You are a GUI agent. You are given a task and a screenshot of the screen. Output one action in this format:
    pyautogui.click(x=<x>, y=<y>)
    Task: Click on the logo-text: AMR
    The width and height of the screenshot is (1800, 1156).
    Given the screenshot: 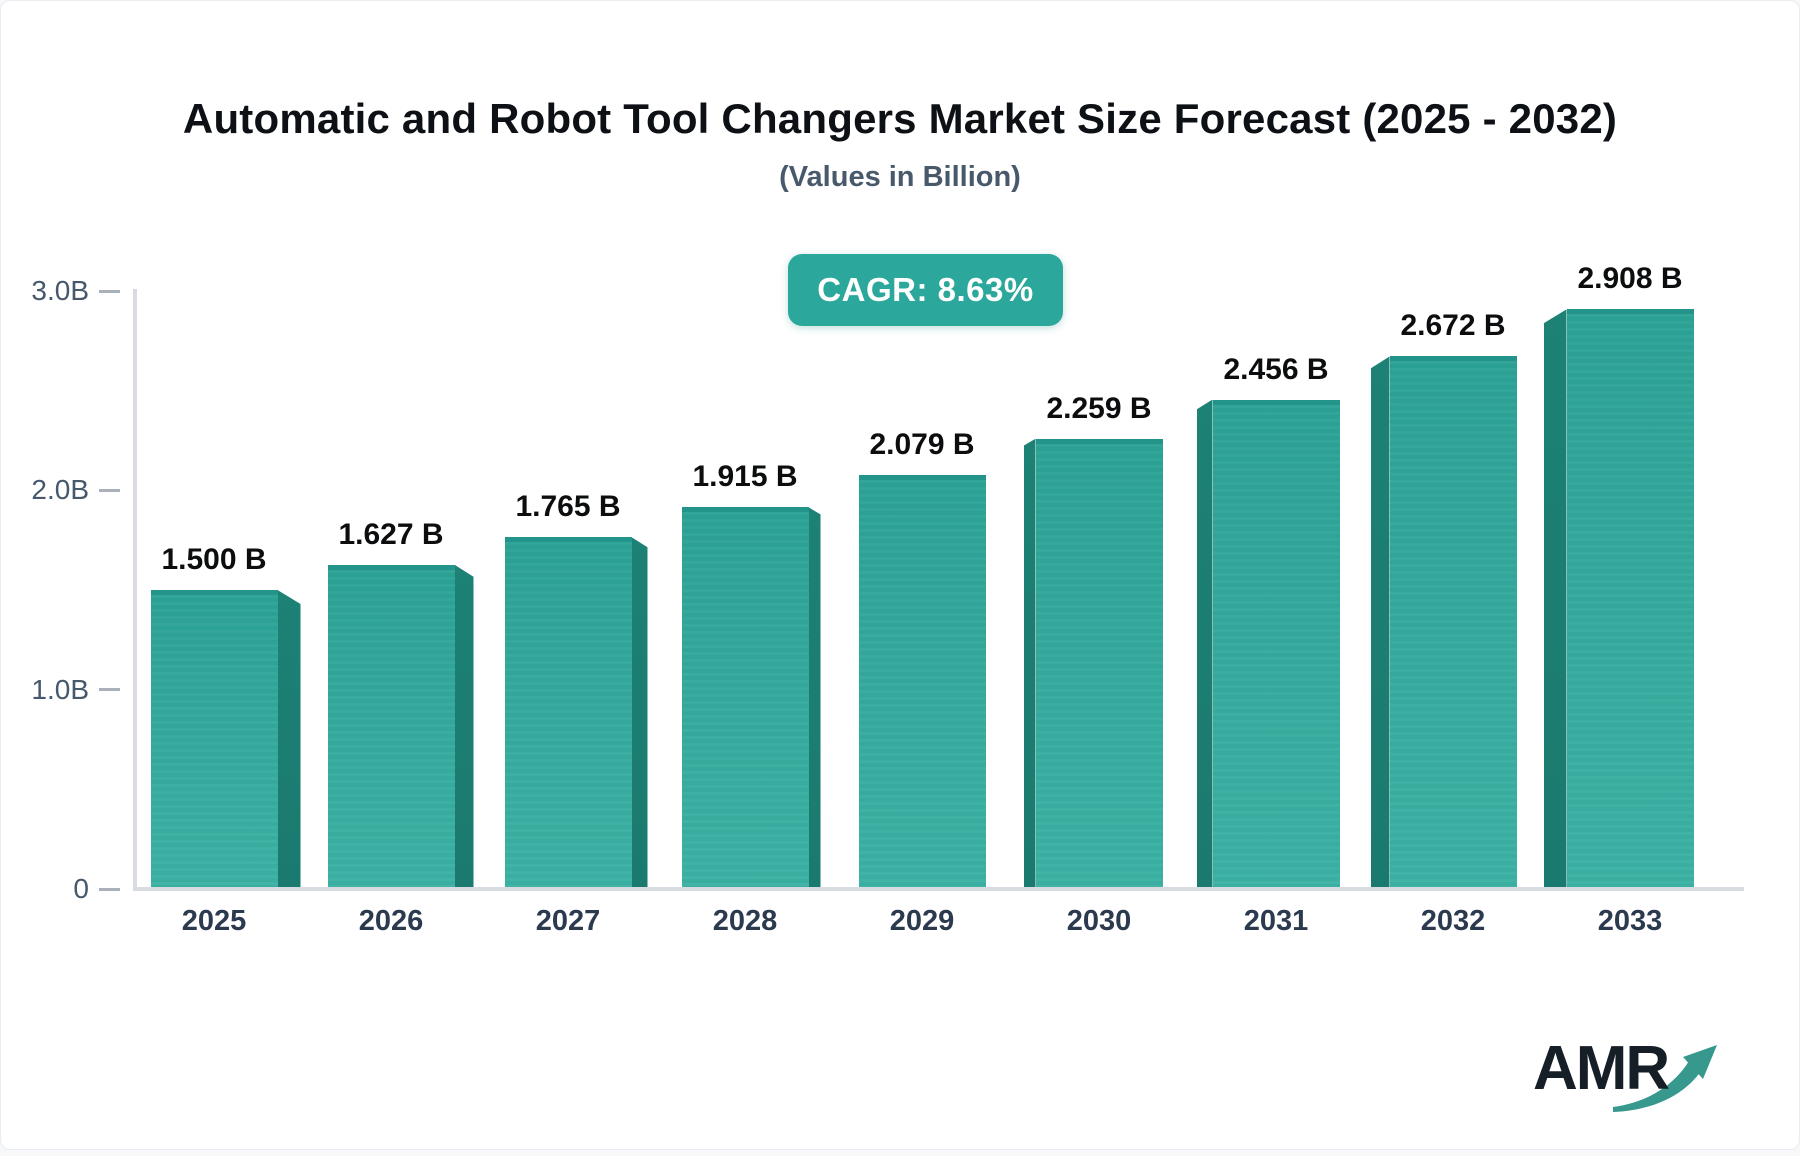 What is the action you would take?
    pyautogui.click(x=1601, y=1068)
    